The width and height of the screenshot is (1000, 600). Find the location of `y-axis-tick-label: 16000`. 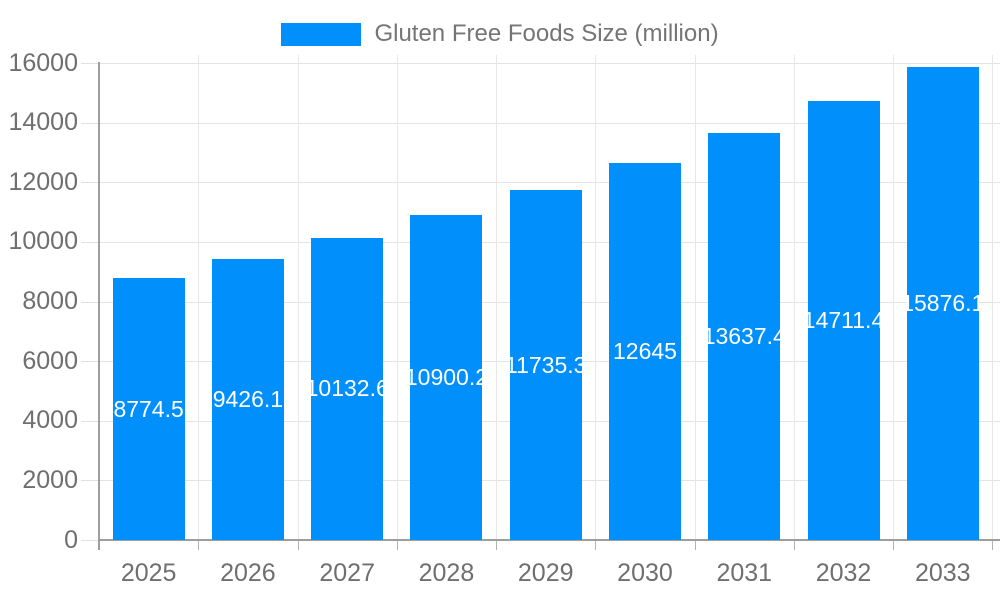

y-axis-tick-label: 16000 is located at coordinates (43, 62).